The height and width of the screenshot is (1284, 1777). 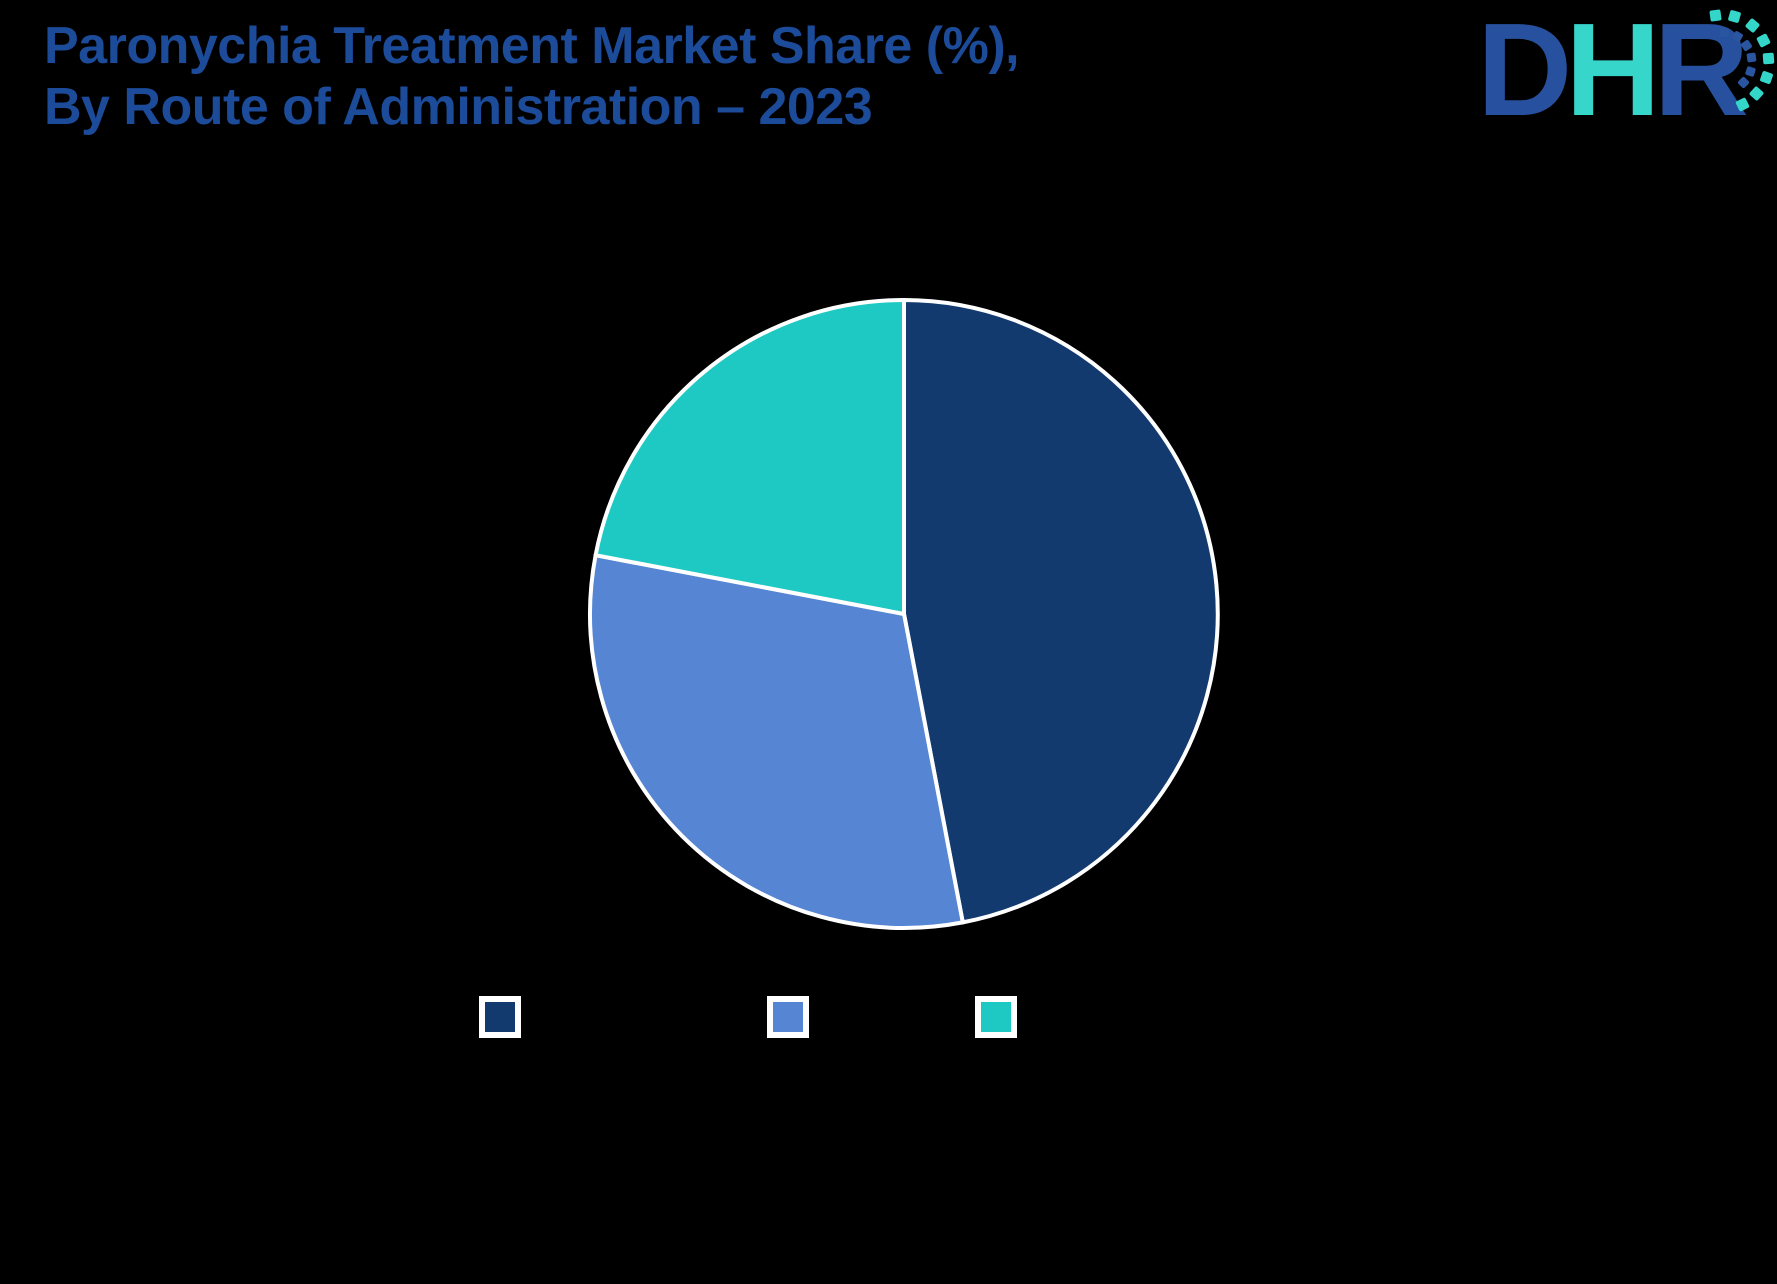 I want to click on logo-letter-d: D, so click(x=1524, y=71).